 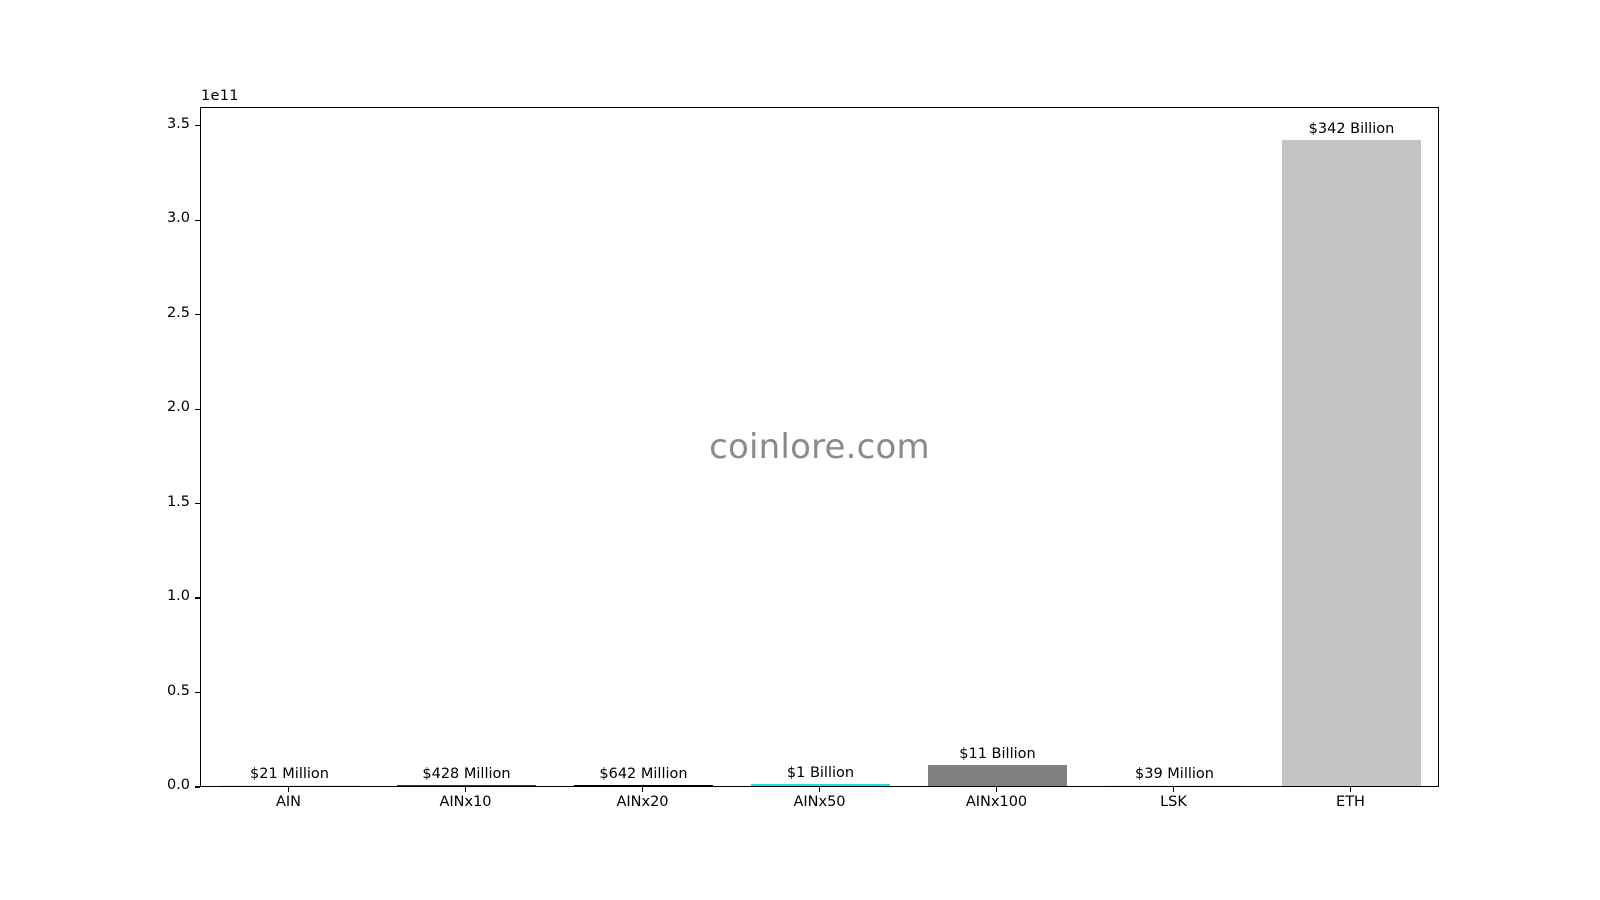 What do you see at coordinates (1351, 453) in the screenshot?
I see `bar: $342 Billion` at bounding box center [1351, 453].